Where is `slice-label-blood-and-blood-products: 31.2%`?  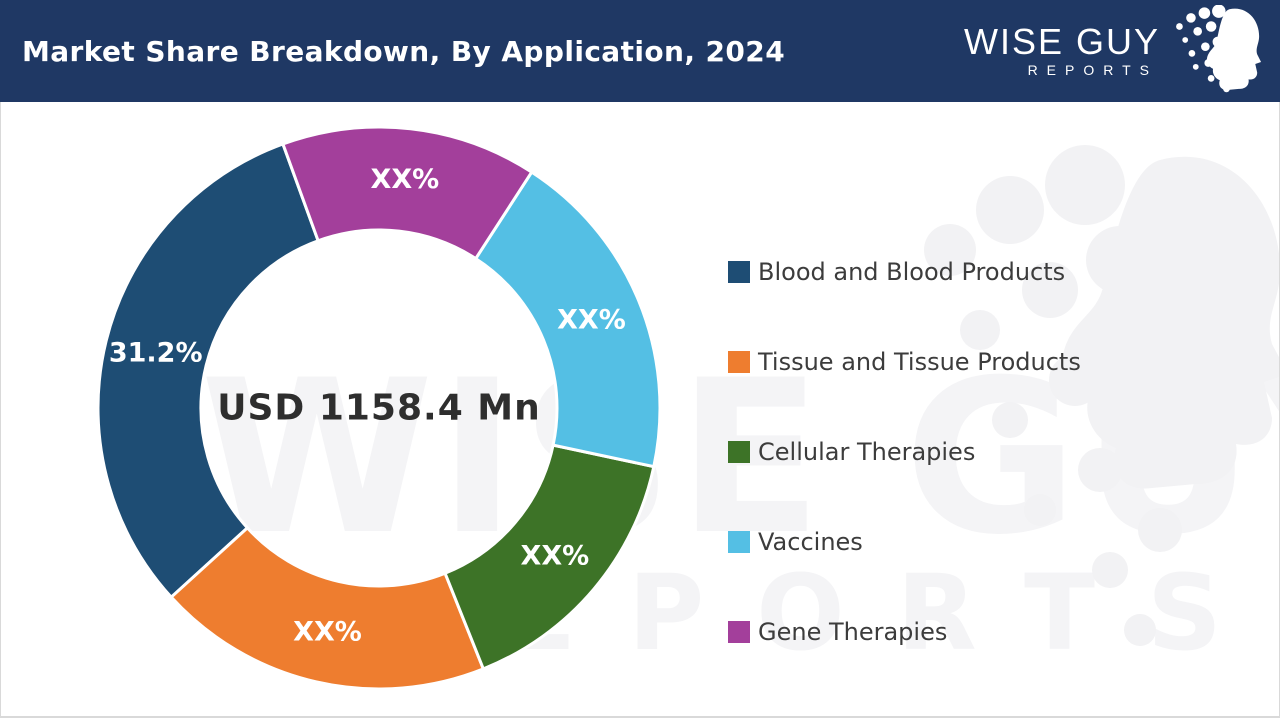 slice-label-blood-and-blood-products: 31.2% is located at coordinates (156, 352).